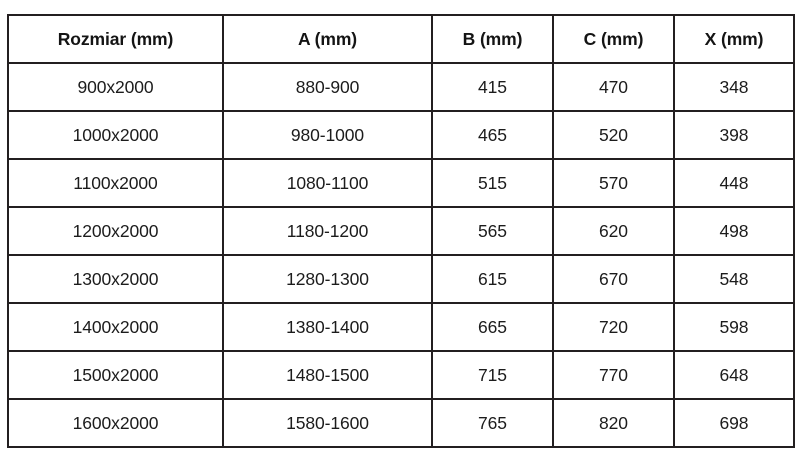 The height and width of the screenshot is (464, 800). I want to click on table-row: 1500x2000 1480-1500 715 770 648, so click(401, 375).